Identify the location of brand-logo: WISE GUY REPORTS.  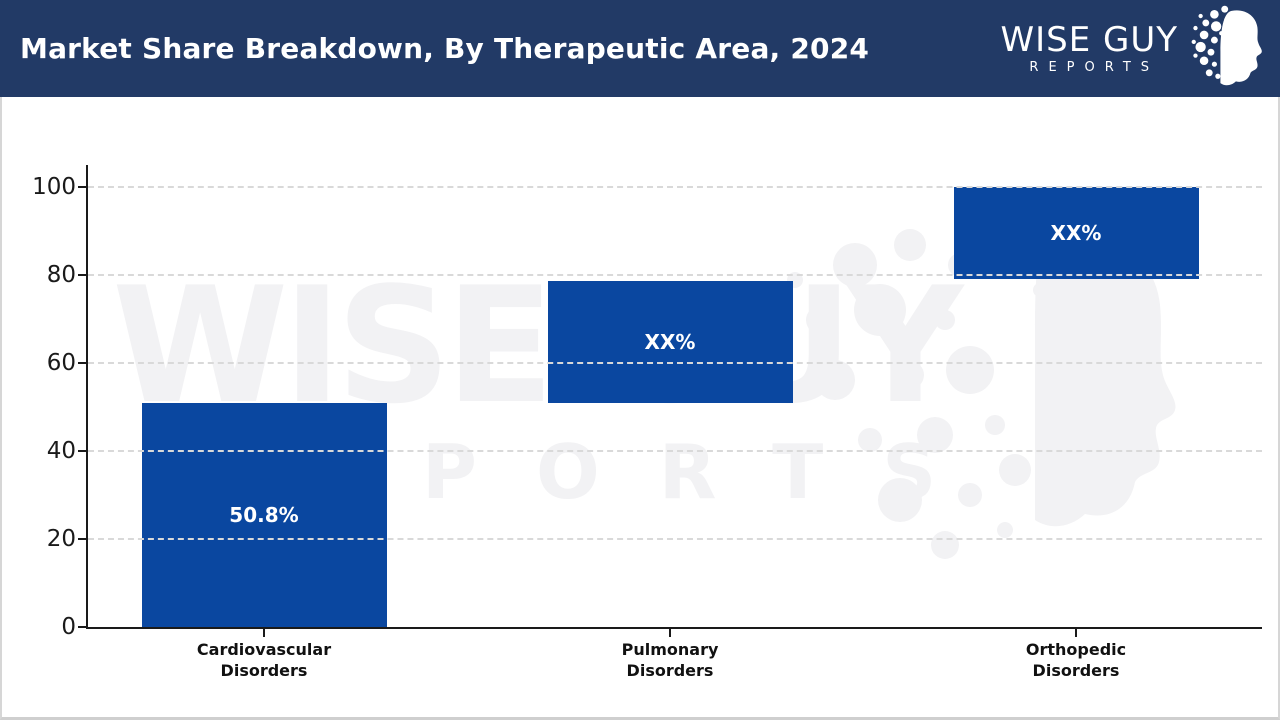
(1133, 49).